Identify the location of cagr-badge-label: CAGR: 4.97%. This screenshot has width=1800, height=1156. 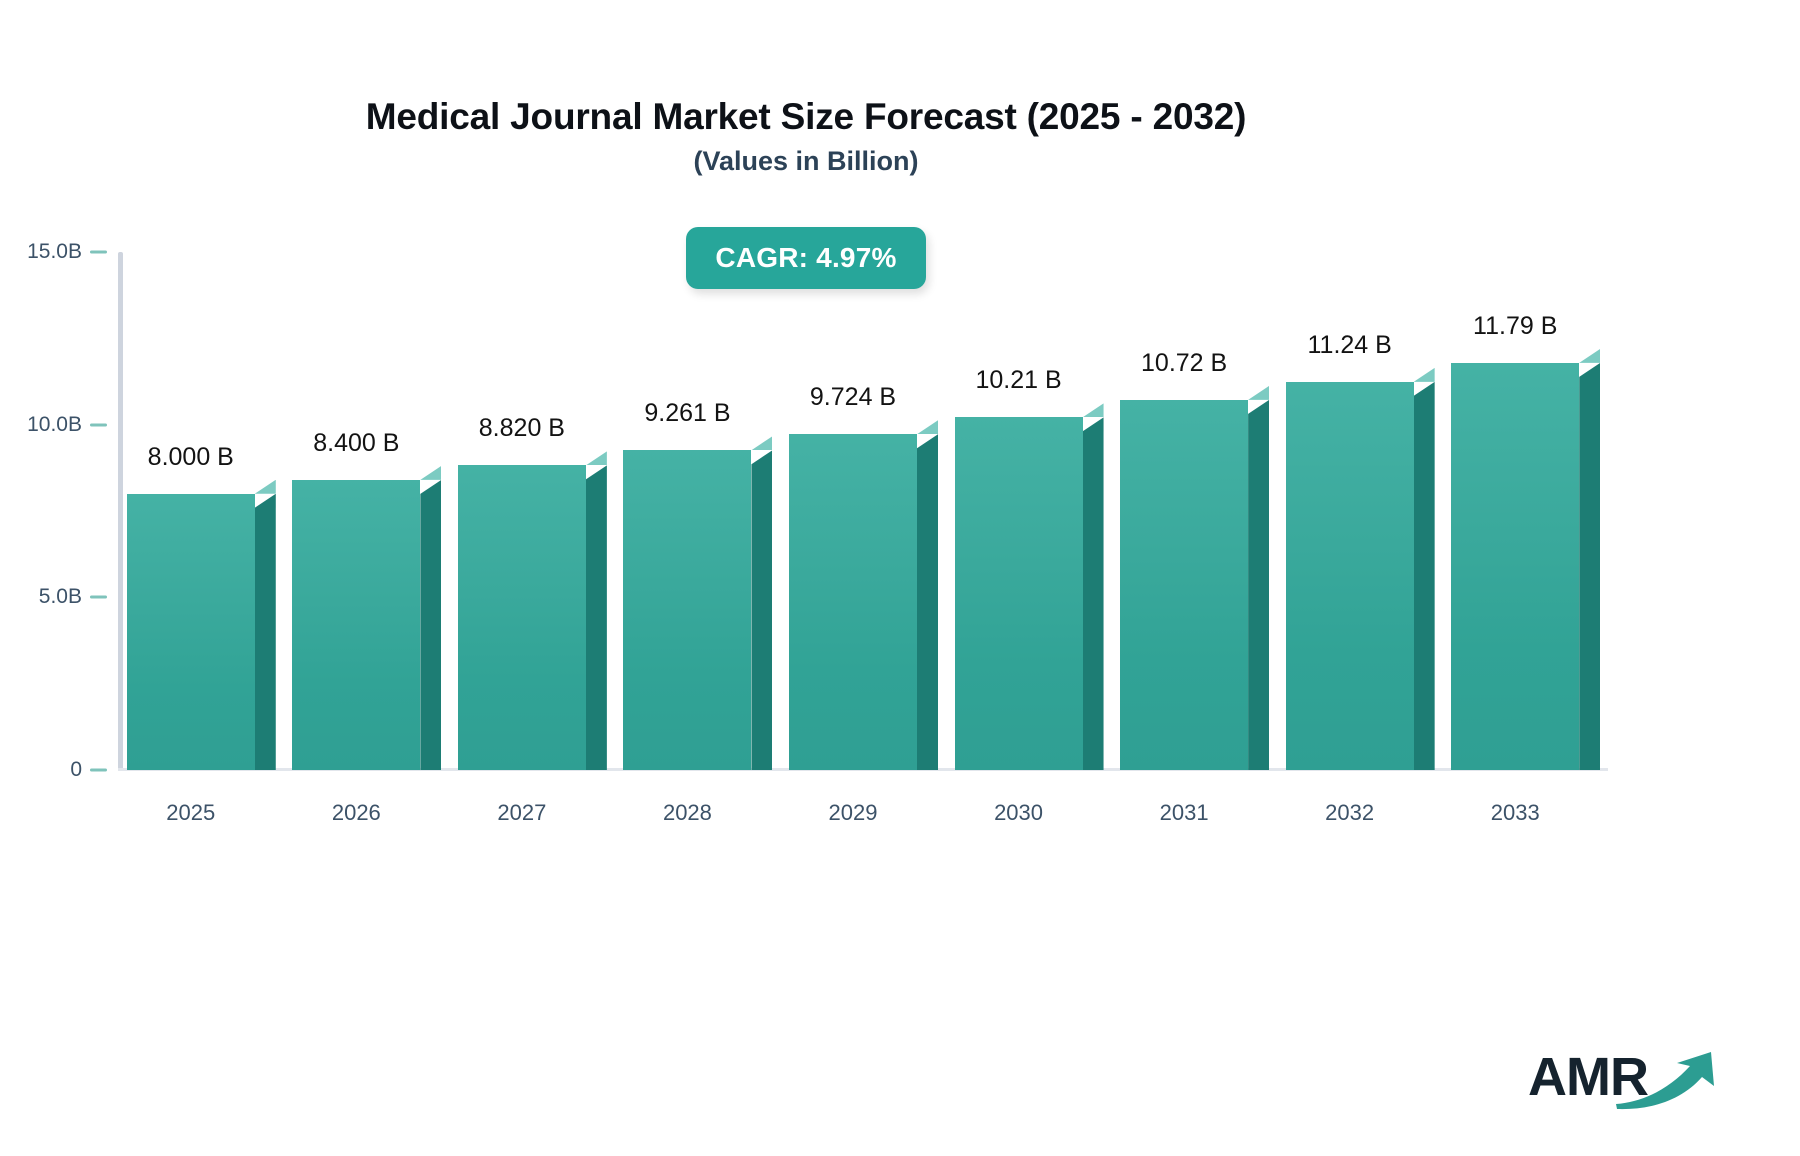
(806, 257).